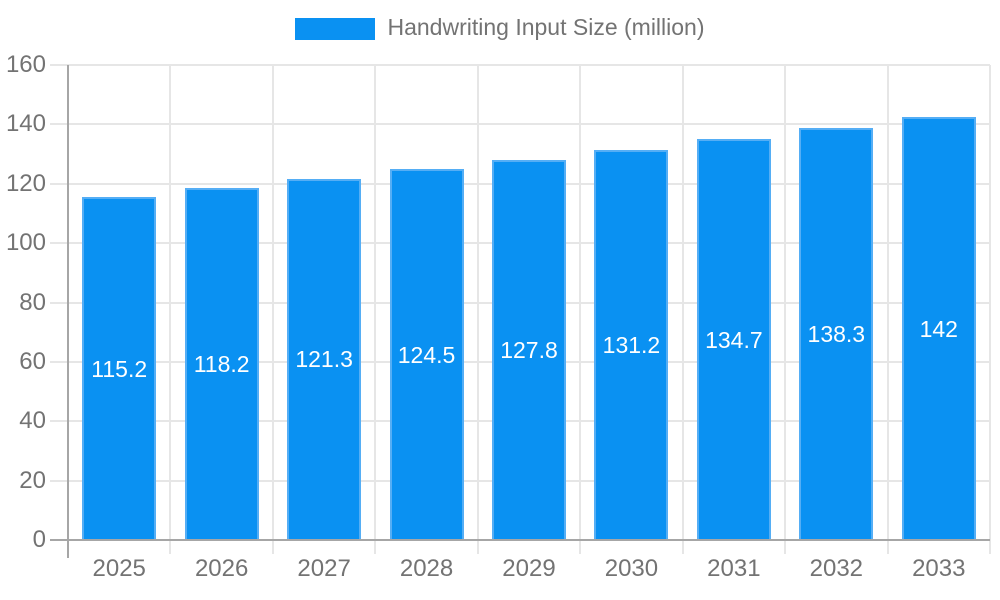 The image size is (1000, 600). I want to click on y-axis-tick-label: 80, so click(32, 302).